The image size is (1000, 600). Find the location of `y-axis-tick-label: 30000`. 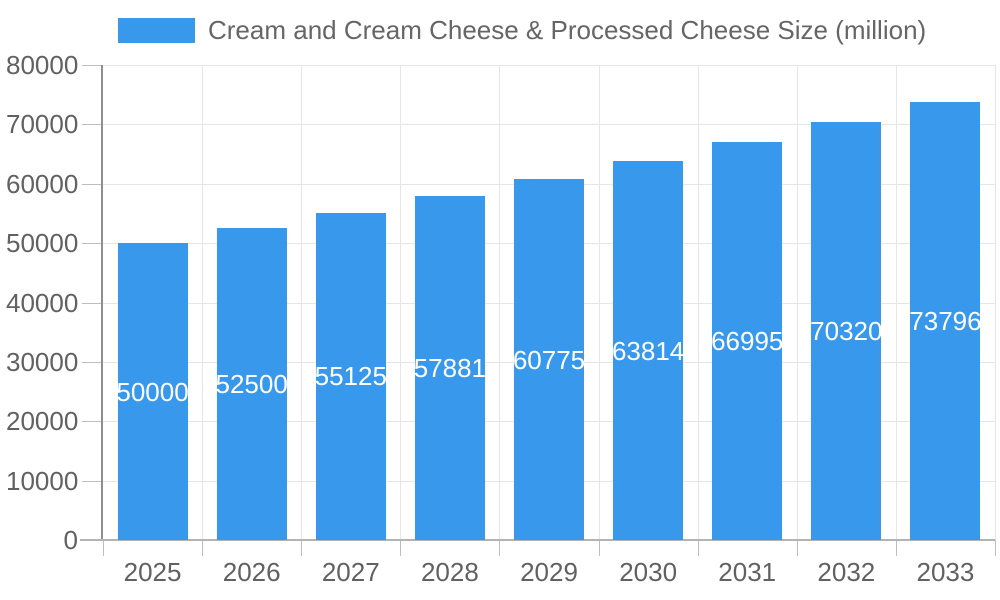

y-axis-tick-label: 30000 is located at coordinates (42, 361).